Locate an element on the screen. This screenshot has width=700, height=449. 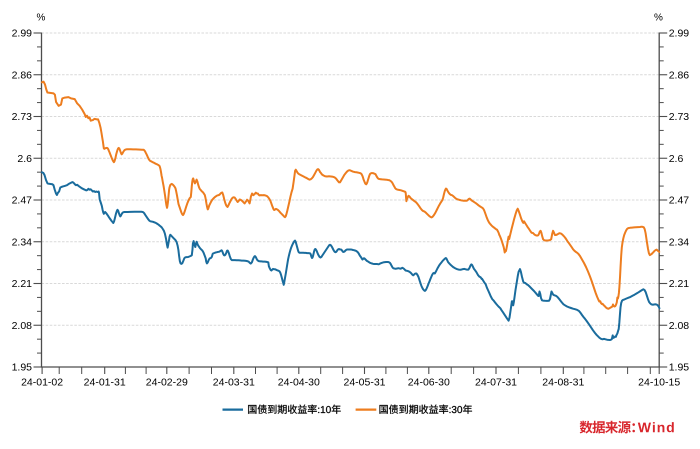
svg-text: 24-05-31 is located at coordinates (364, 383).